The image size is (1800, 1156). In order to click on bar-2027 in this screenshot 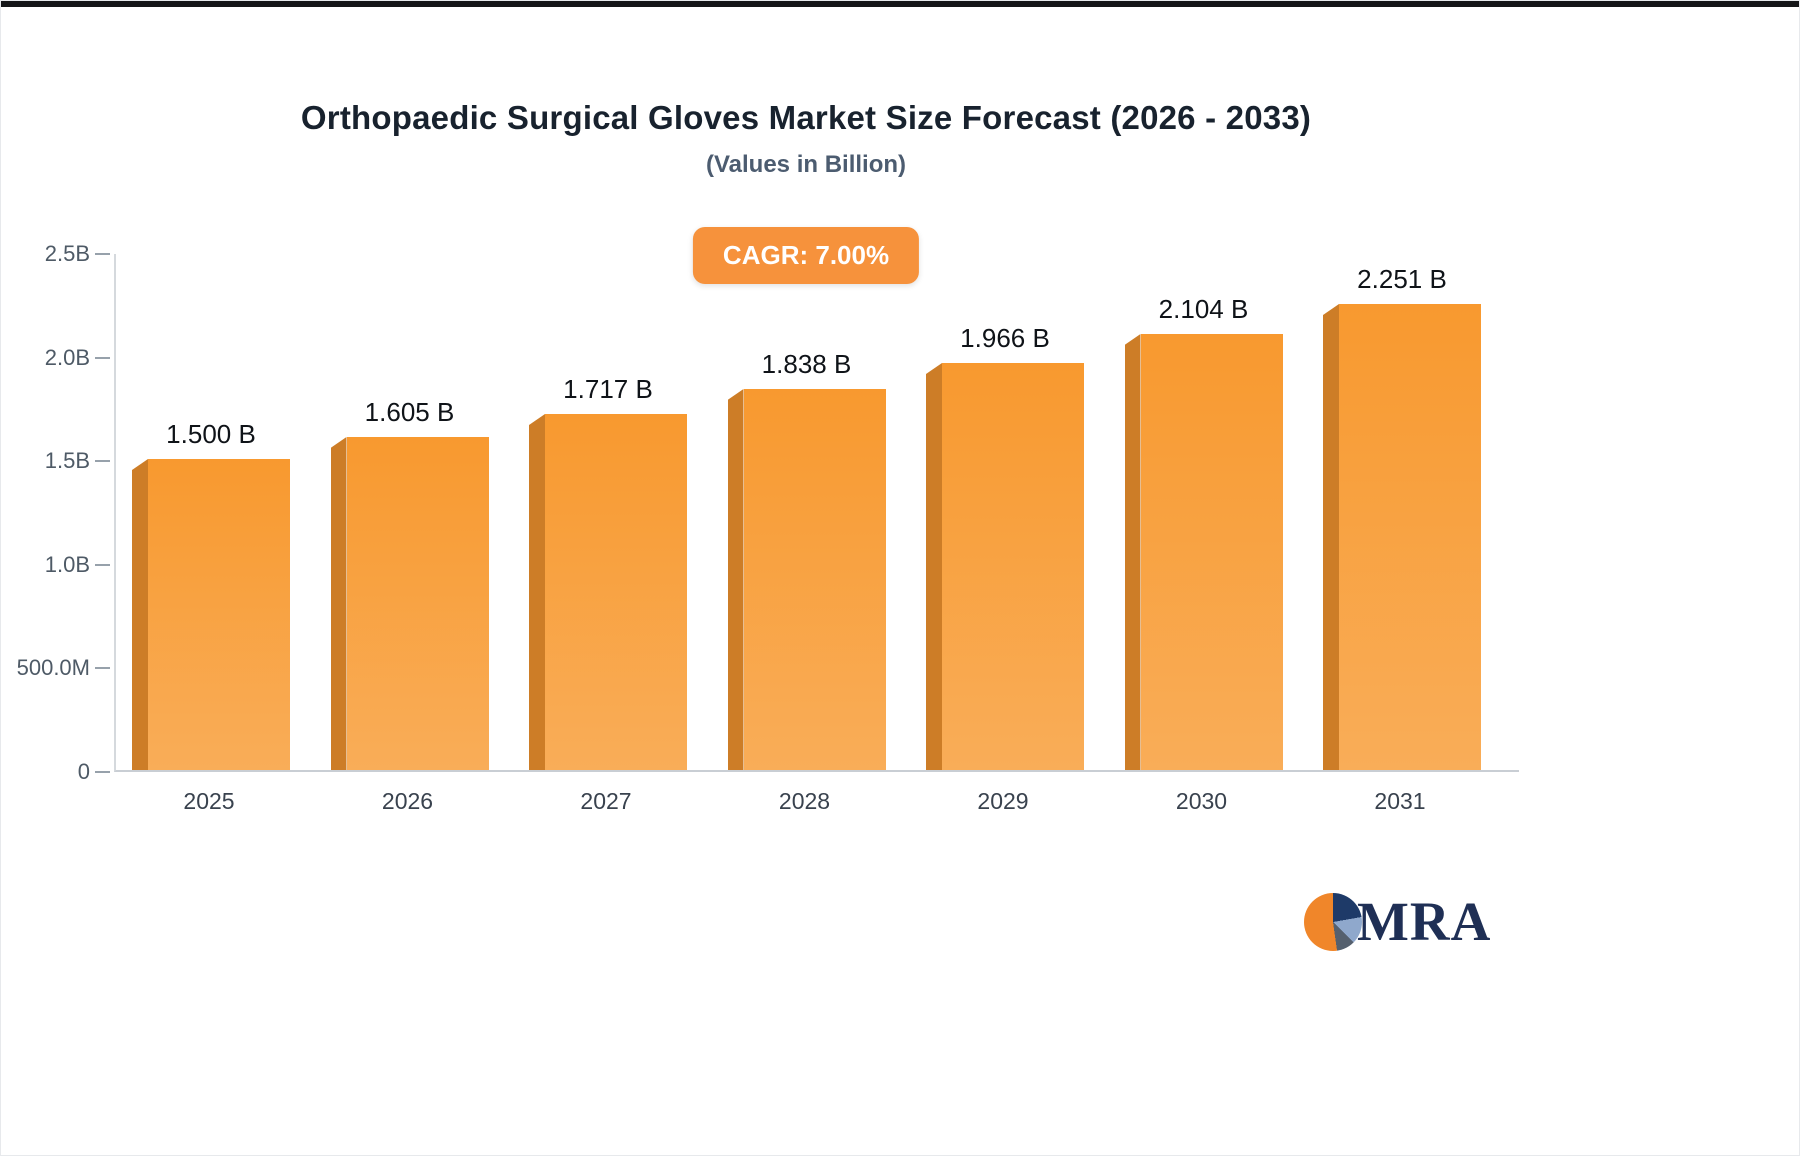, I will do `click(608, 592)`.